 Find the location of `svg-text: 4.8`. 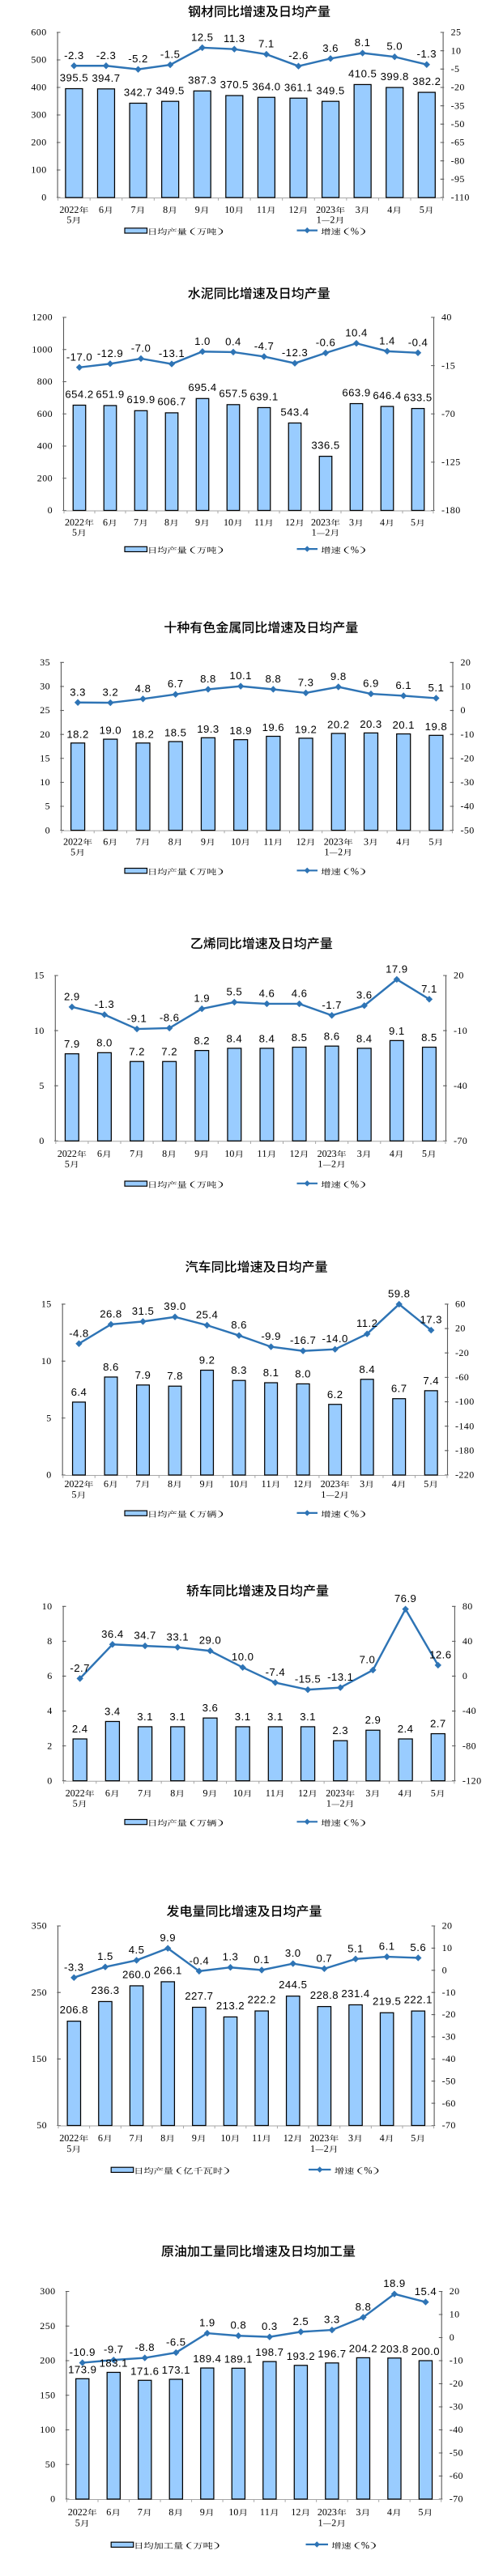

svg-text: 4.8 is located at coordinates (143, 688).